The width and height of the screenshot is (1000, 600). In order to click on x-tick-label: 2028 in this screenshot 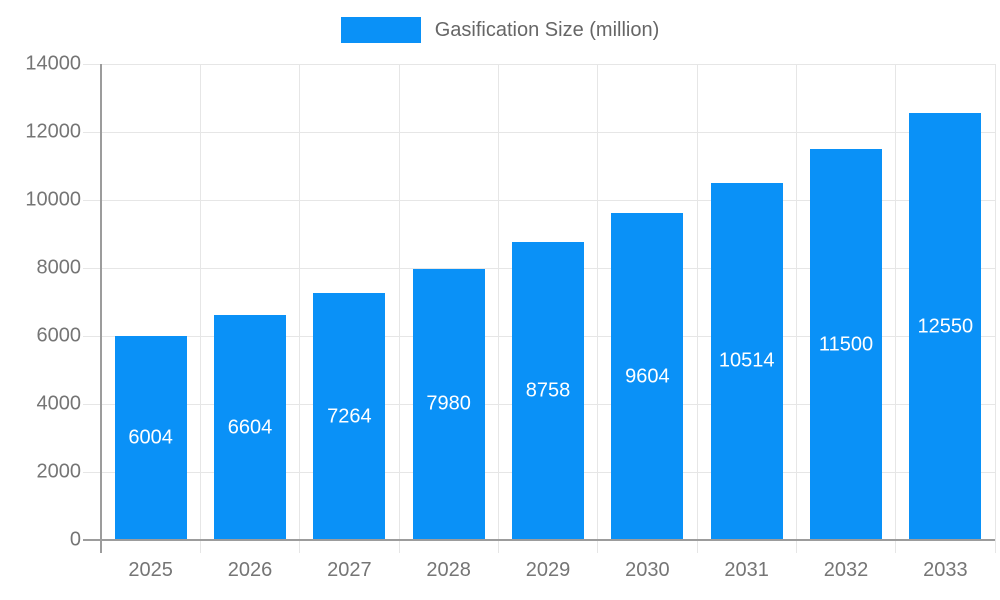, I will do `click(448, 570)`.